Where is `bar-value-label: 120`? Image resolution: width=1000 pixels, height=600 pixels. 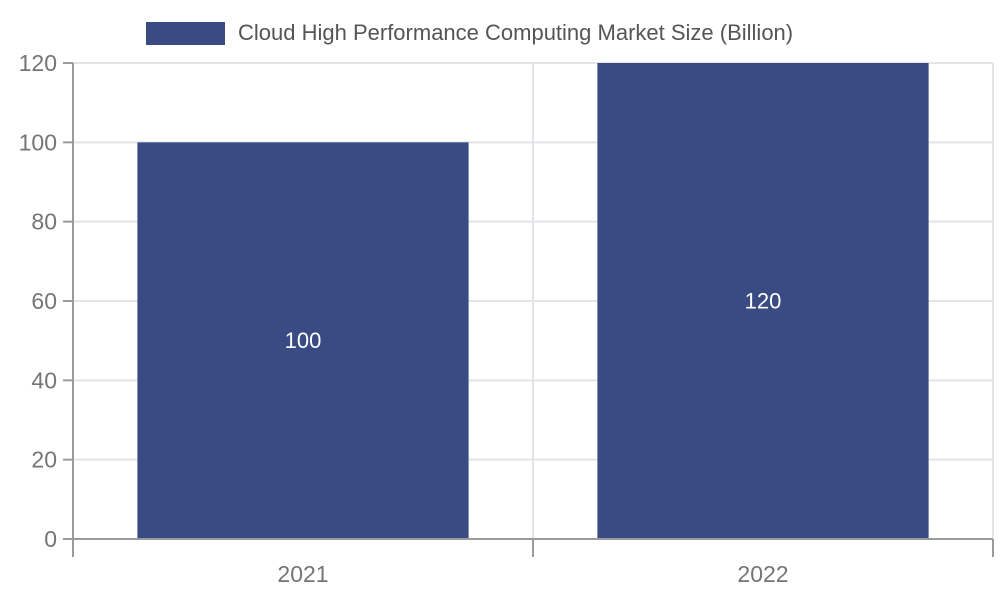 bar-value-label: 120 is located at coordinates (763, 301).